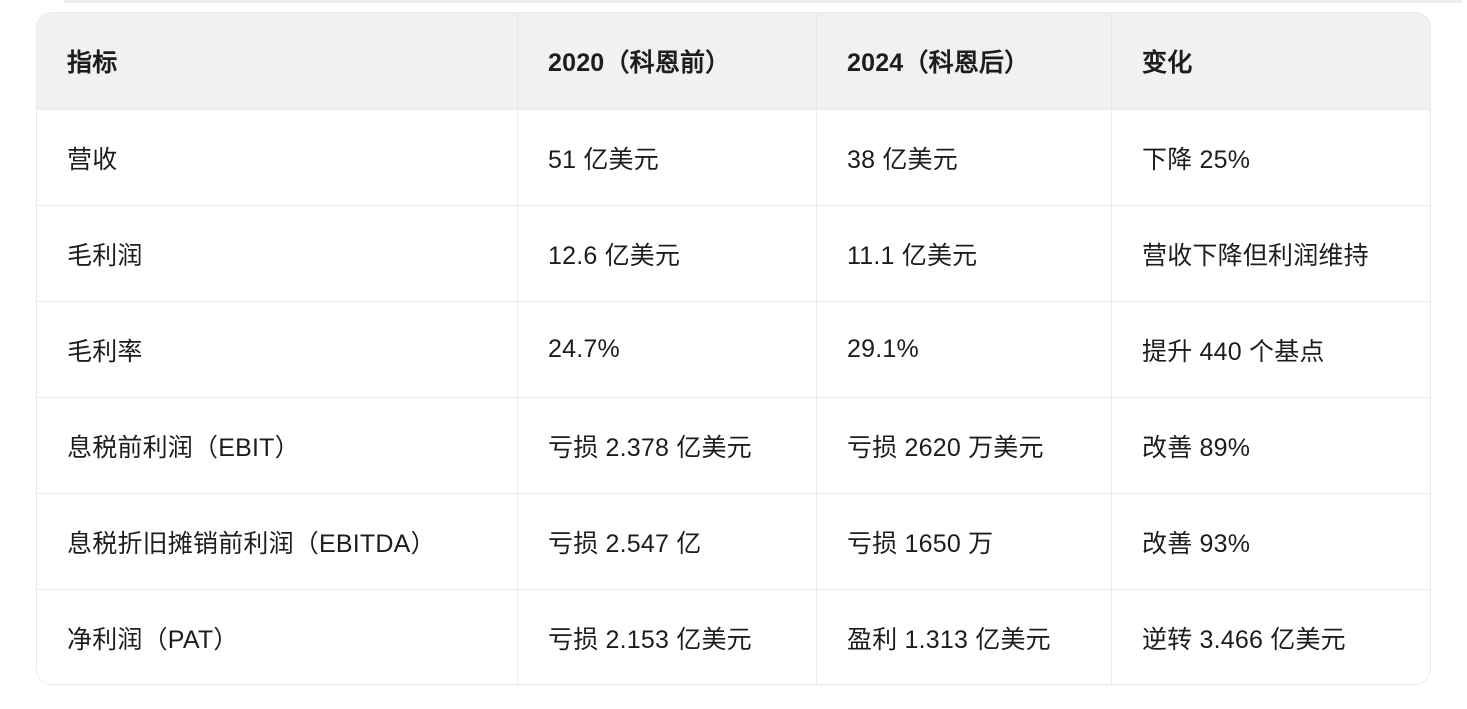 This screenshot has width=1467, height=709. What do you see at coordinates (1271, 541) in the screenshot?
I see `table-cell: 改善 93%` at bounding box center [1271, 541].